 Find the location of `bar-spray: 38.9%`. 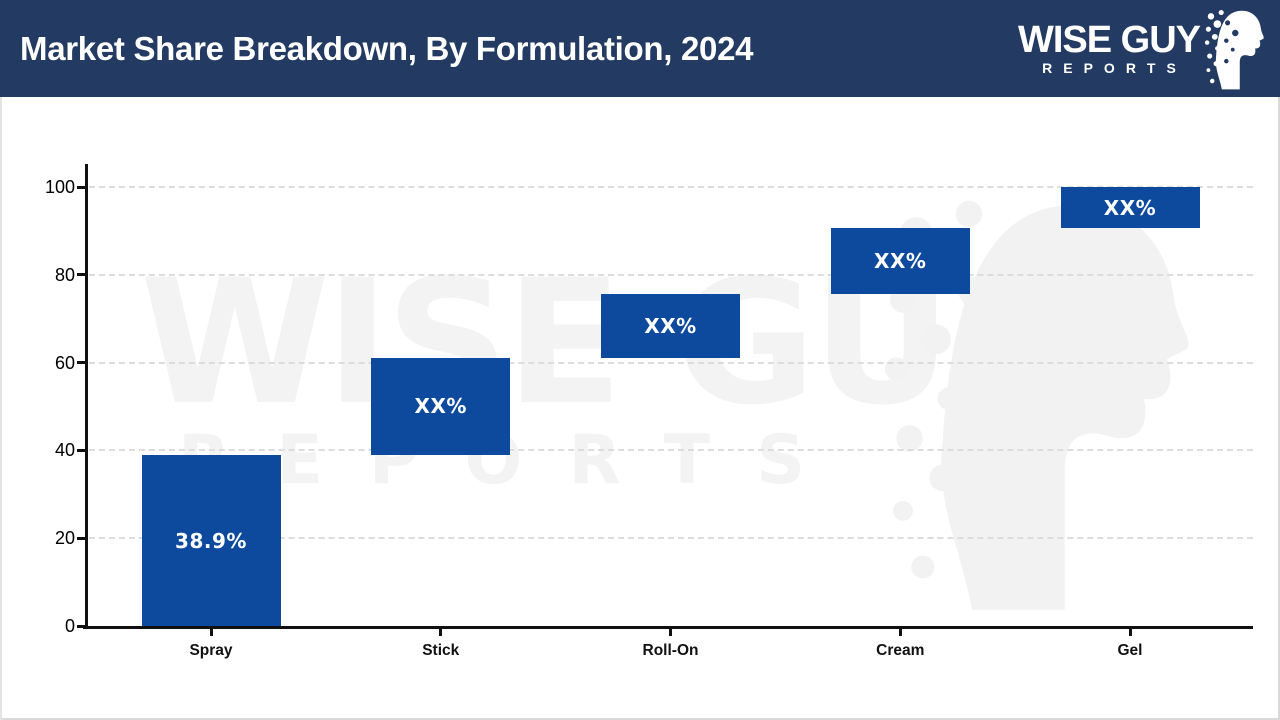

bar-spray: 38.9% is located at coordinates (211, 540).